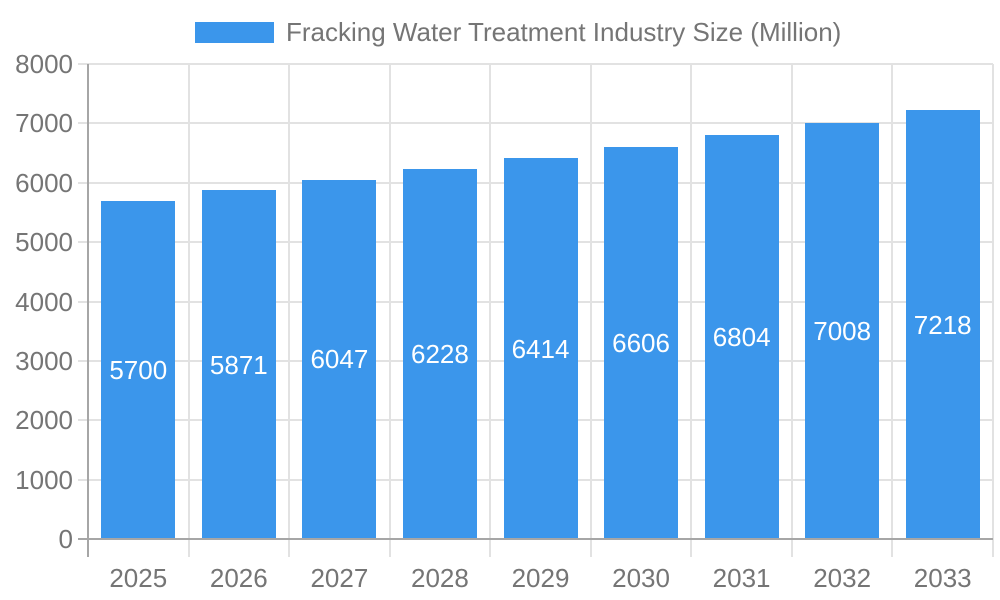 Image resolution: width=1000 pixels, height=600 pixels. What do you see at coordinates (535, 539) in the screenshot?
I see `x-axis-line` at bounding box center [535, 539].